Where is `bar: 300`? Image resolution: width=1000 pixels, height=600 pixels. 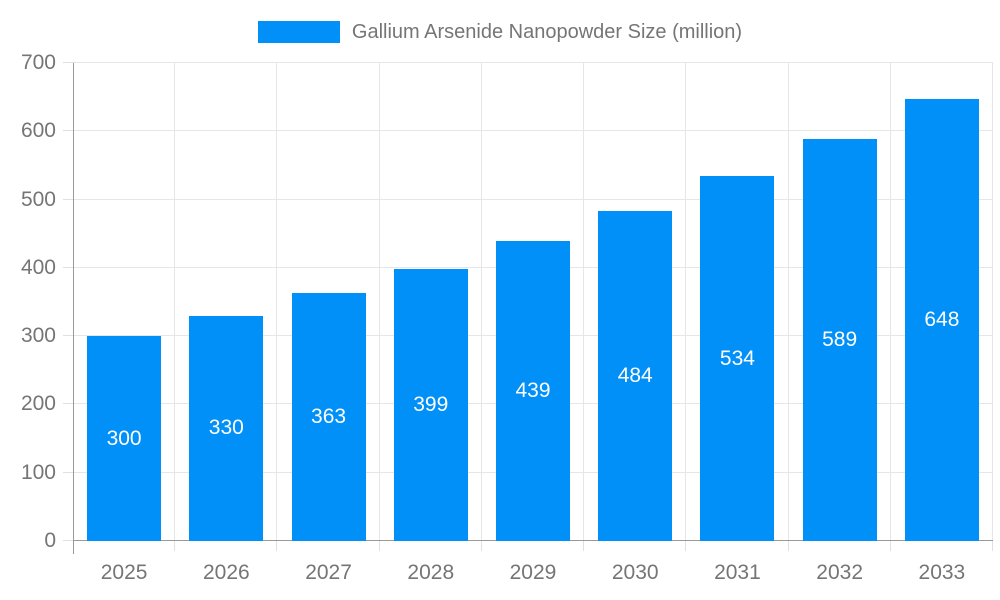
bar: 300 is located at coordinates (124, 438).